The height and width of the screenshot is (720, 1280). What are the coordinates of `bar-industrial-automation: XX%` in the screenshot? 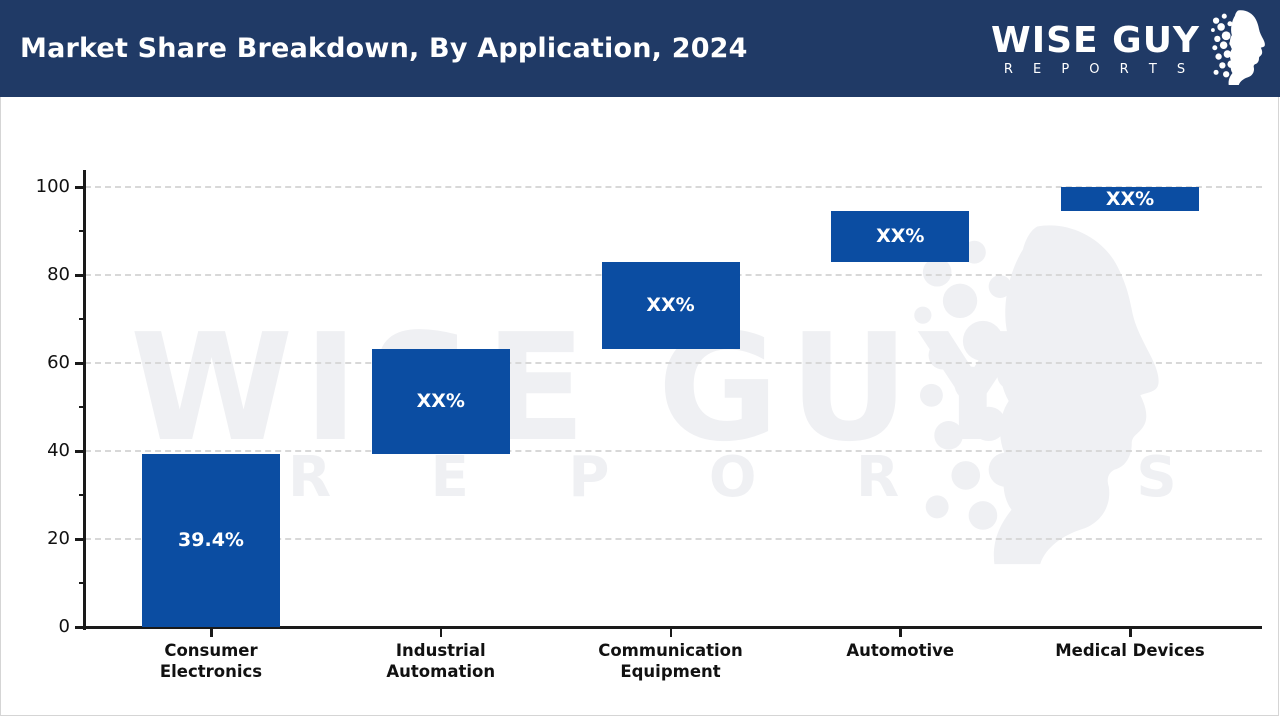 It's located at (440, 401).